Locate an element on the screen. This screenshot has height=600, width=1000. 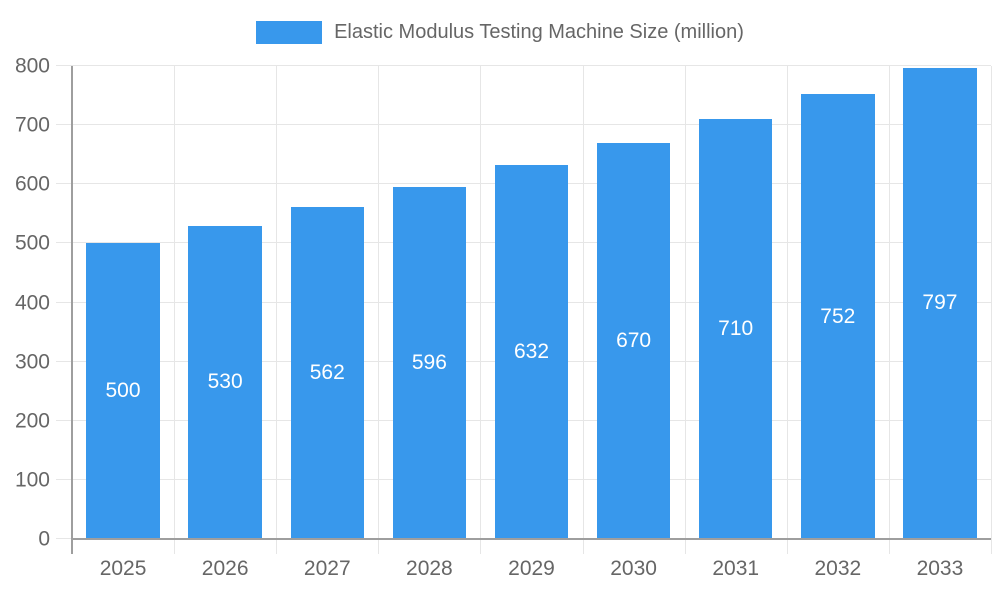
x-axis-tick-label: 2028 is located at coordinates (429, 568).